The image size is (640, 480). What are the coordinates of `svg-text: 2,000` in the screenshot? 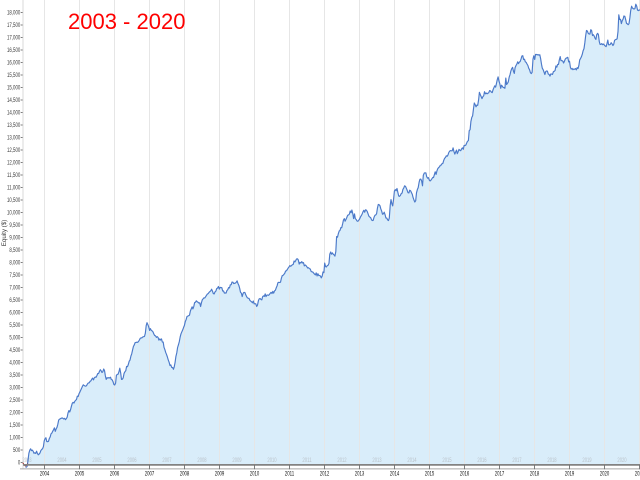 It's located at (14, 413).